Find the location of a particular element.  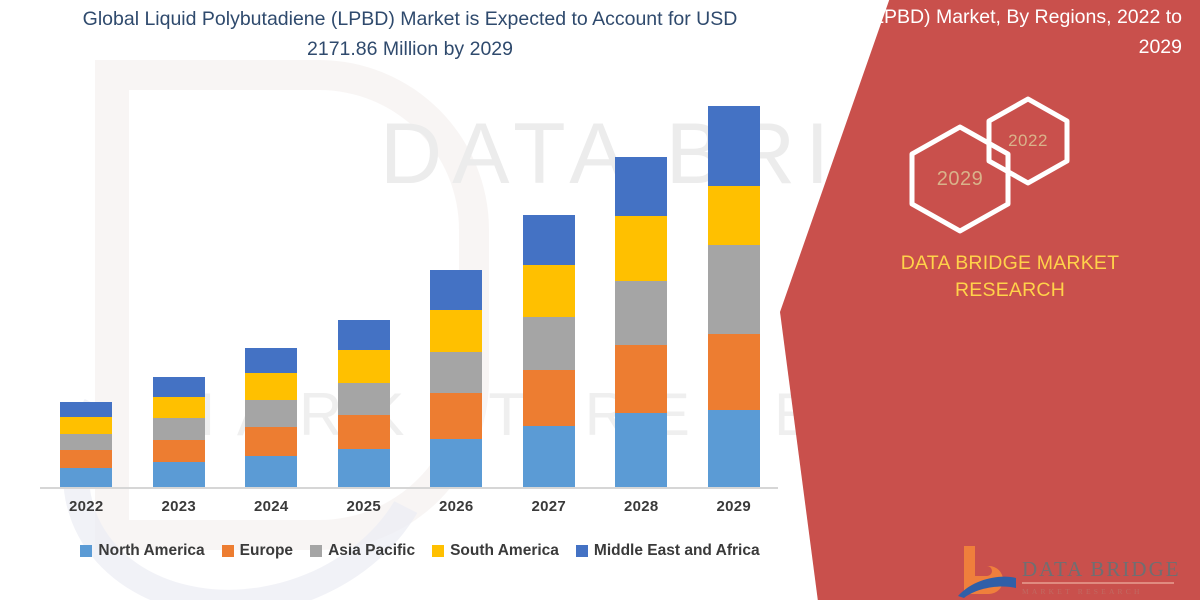

hexagon-2029-label: 2029 is located at coordinates (960, 178).